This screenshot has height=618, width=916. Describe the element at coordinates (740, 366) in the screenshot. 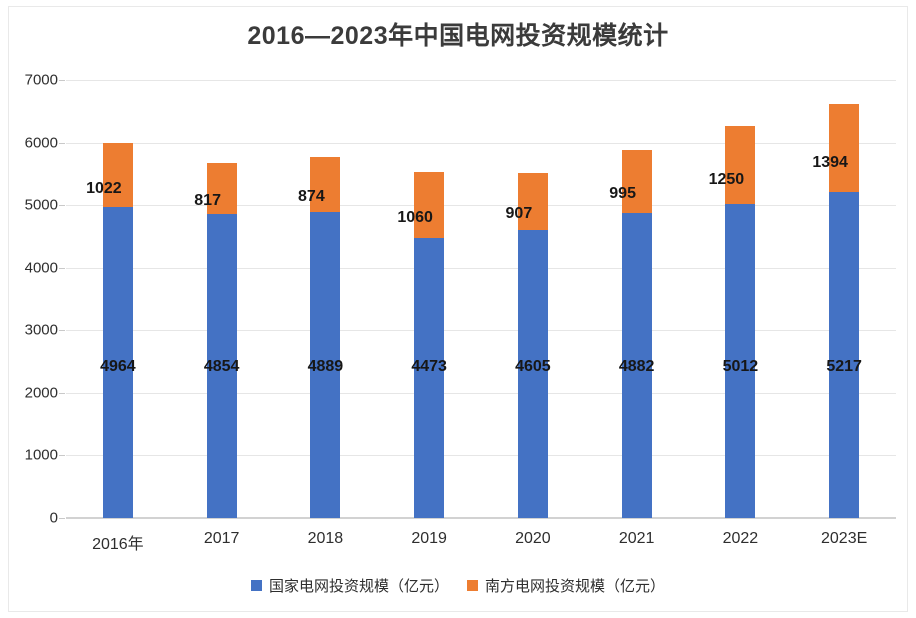

I see `bar-value-label-state-grid: 5012` at that location.